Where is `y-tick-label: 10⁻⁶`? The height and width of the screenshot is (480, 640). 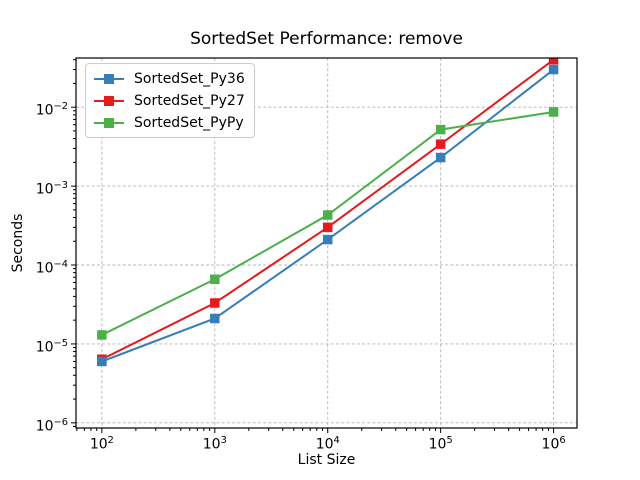 y-tick-label: 10⁻⁶ is located at coordinates (51, 425).